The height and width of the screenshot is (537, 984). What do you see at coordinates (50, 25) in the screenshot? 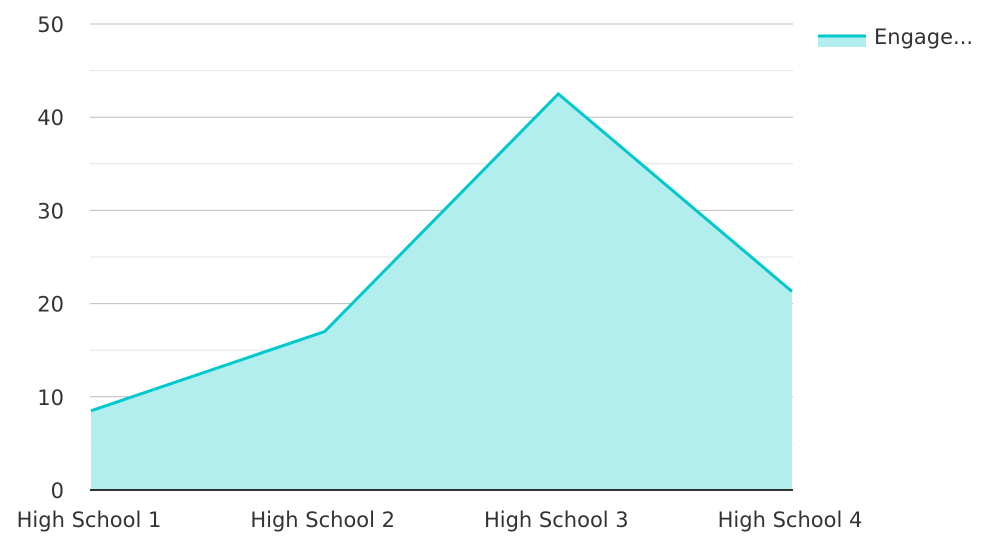
I see `y-tick-label: 50` at bounding box center [50, 25].